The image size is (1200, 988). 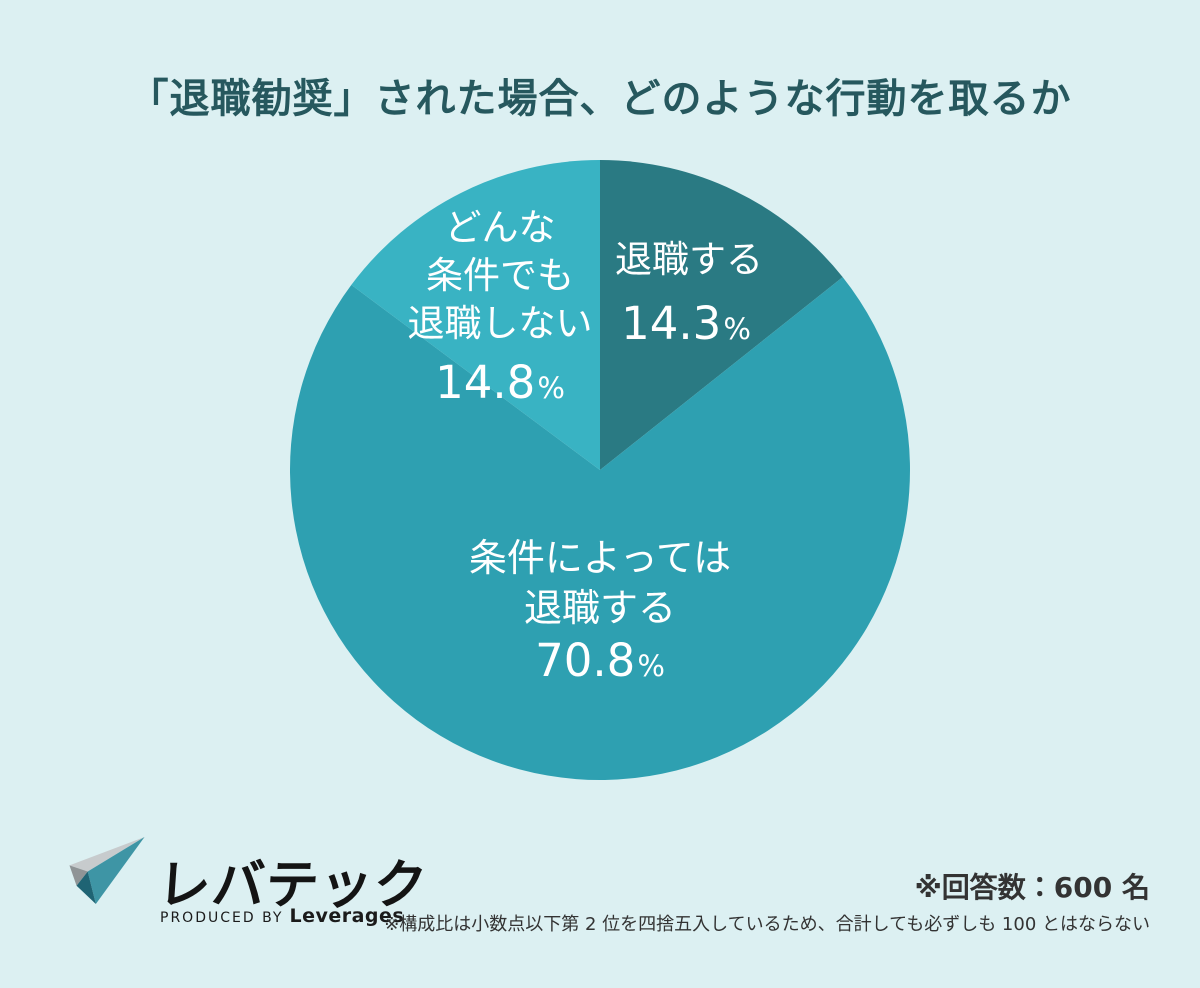 What do you see at coordinates (585, 660) in the screenshot?
I see `percent-value: 70.8` at bounding box center [585, 660].